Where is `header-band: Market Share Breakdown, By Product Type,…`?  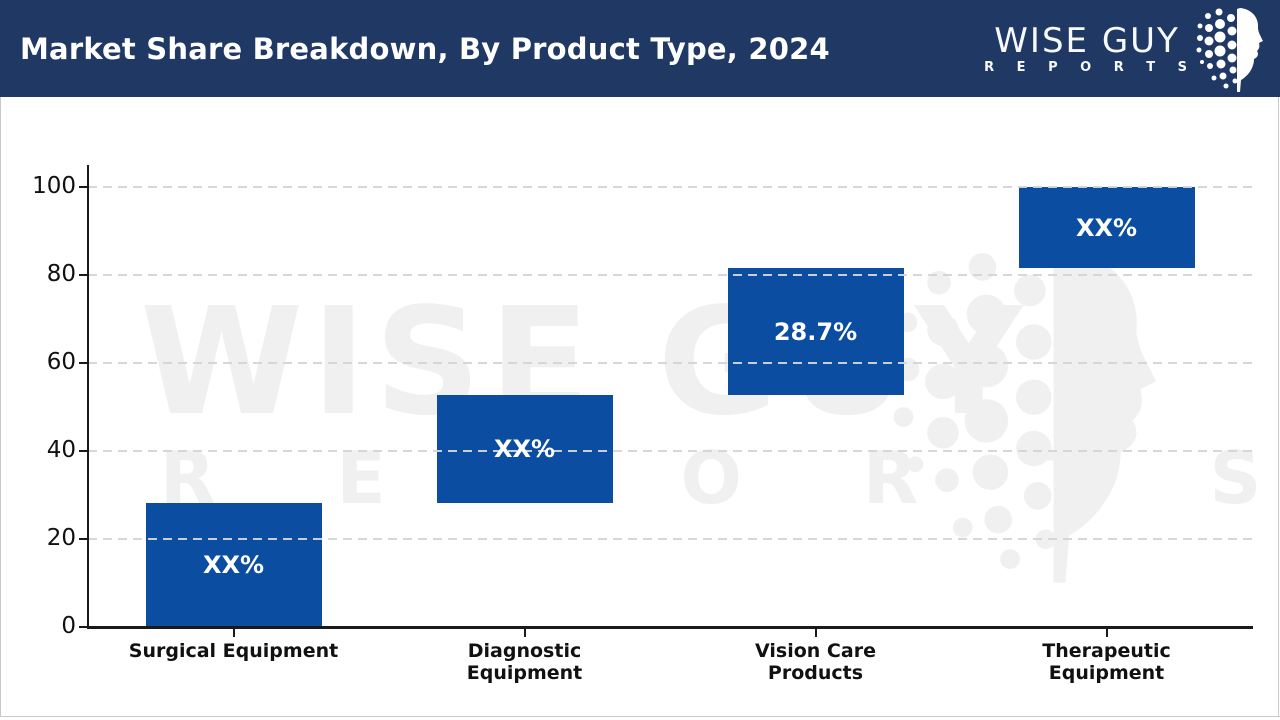 header-band: Market Share Breakdown, By Product Type,… is located at coordinates (640, 48).